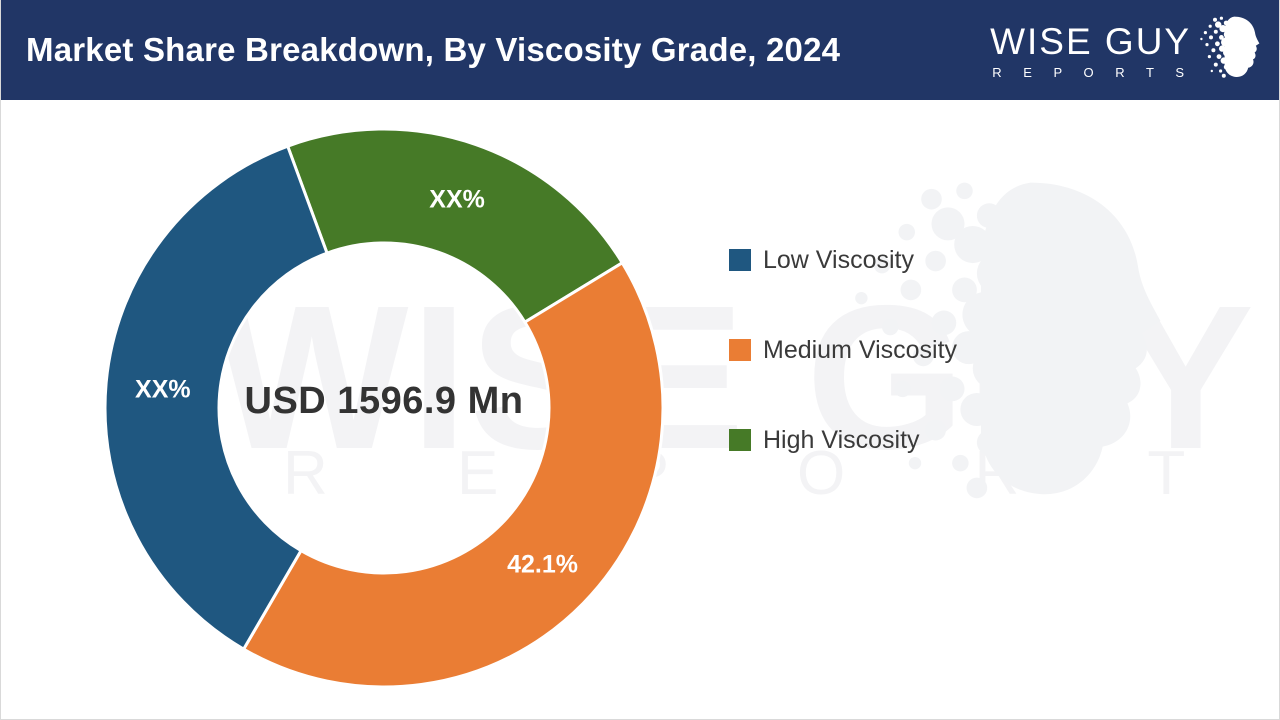  What do you see at coordinates (860, 349) in the screenshot?
I see `legend-label: Medium Viscosity` at bounding box center [860, 349].